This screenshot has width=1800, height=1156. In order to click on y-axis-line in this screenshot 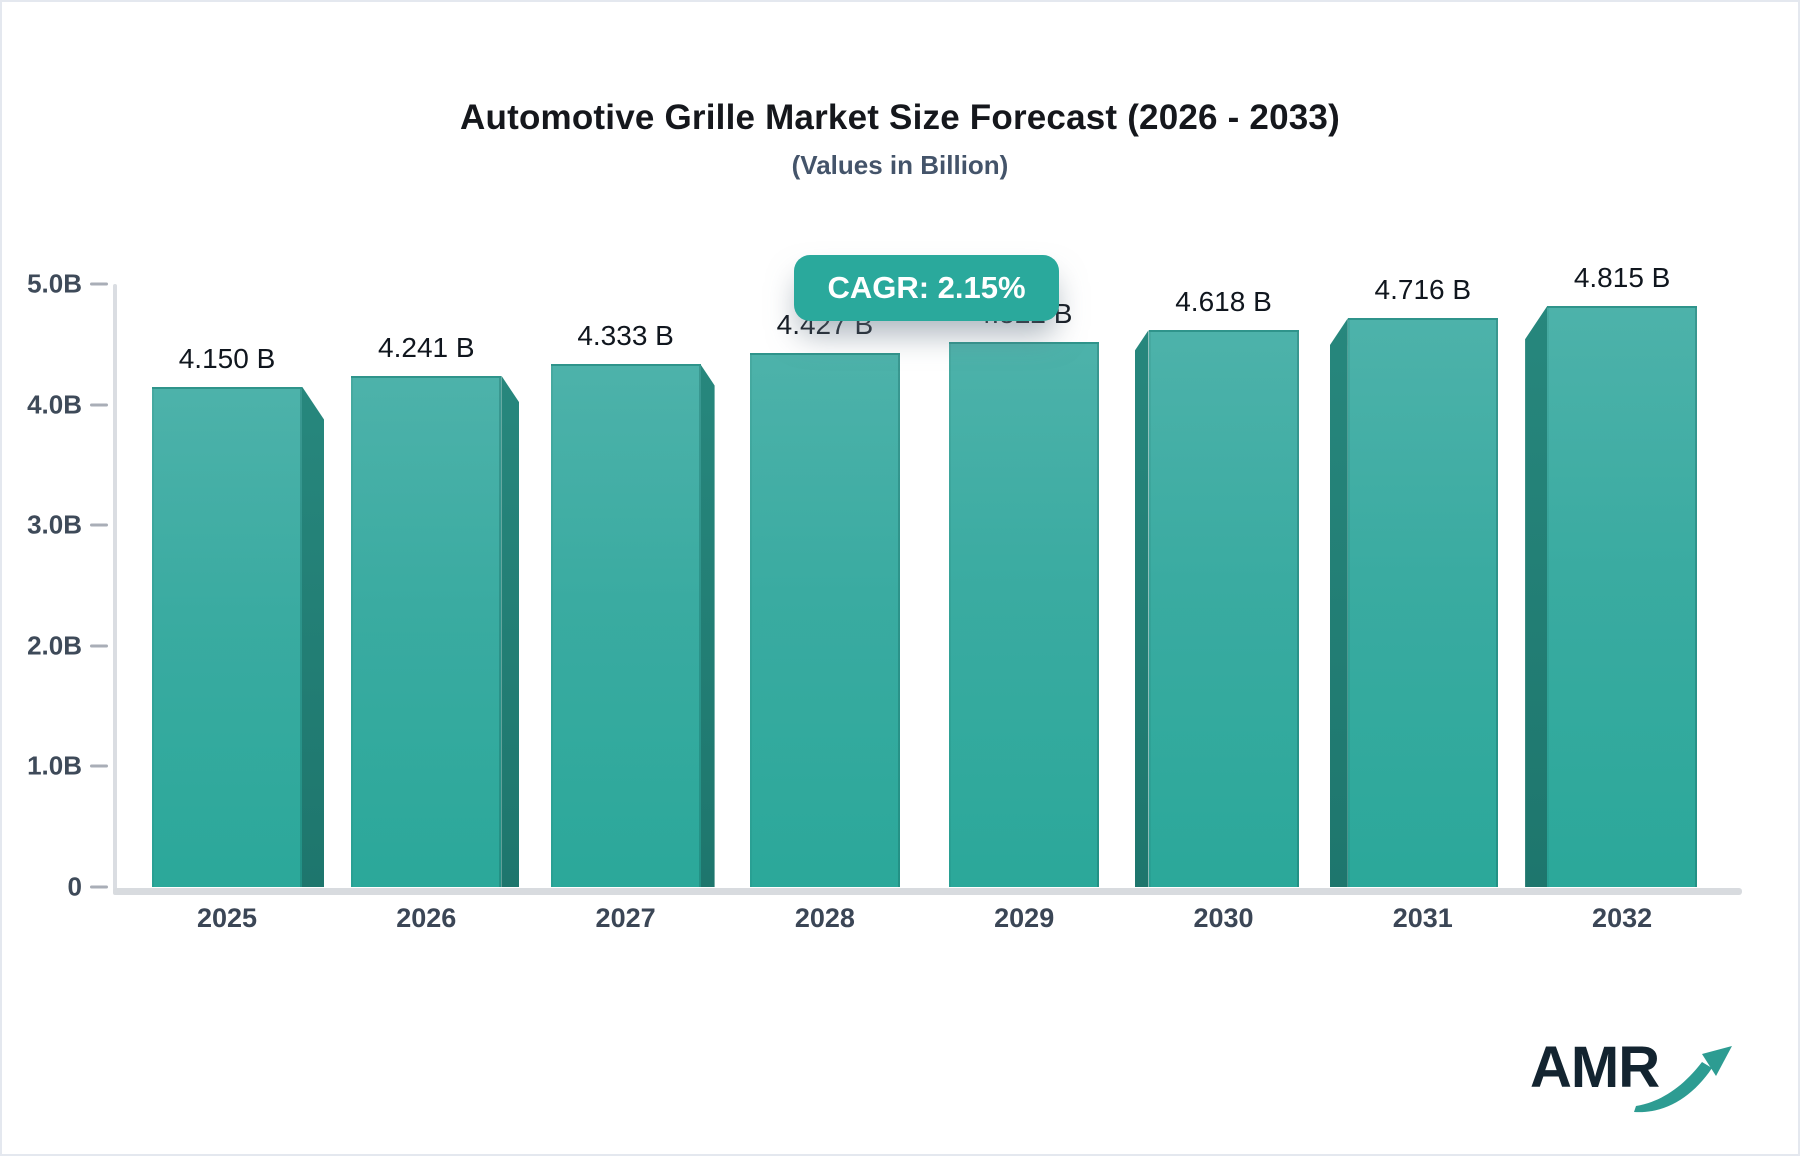, I will do `click(115, 589)`.